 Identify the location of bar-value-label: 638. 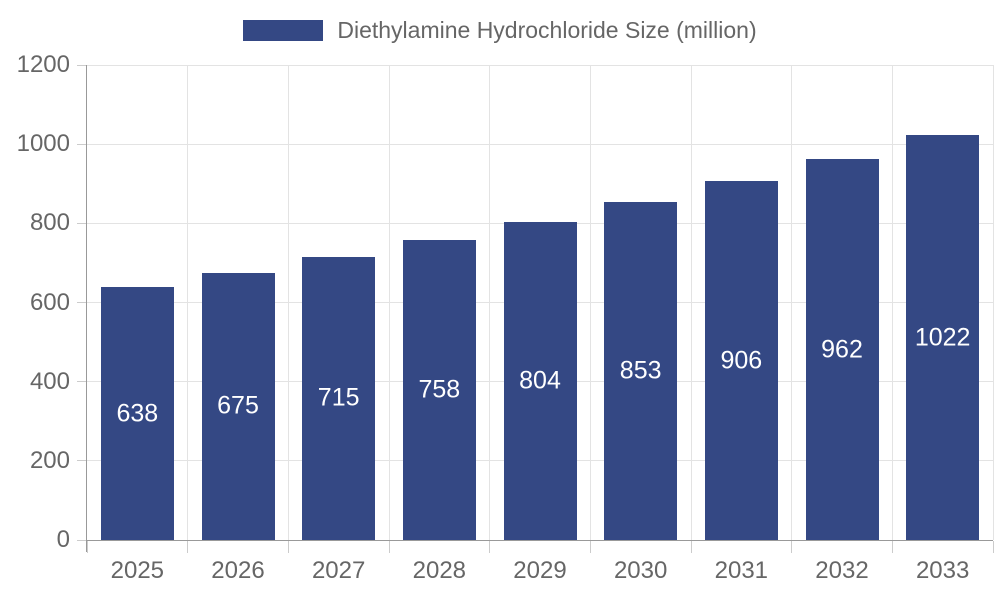
(137, 413).